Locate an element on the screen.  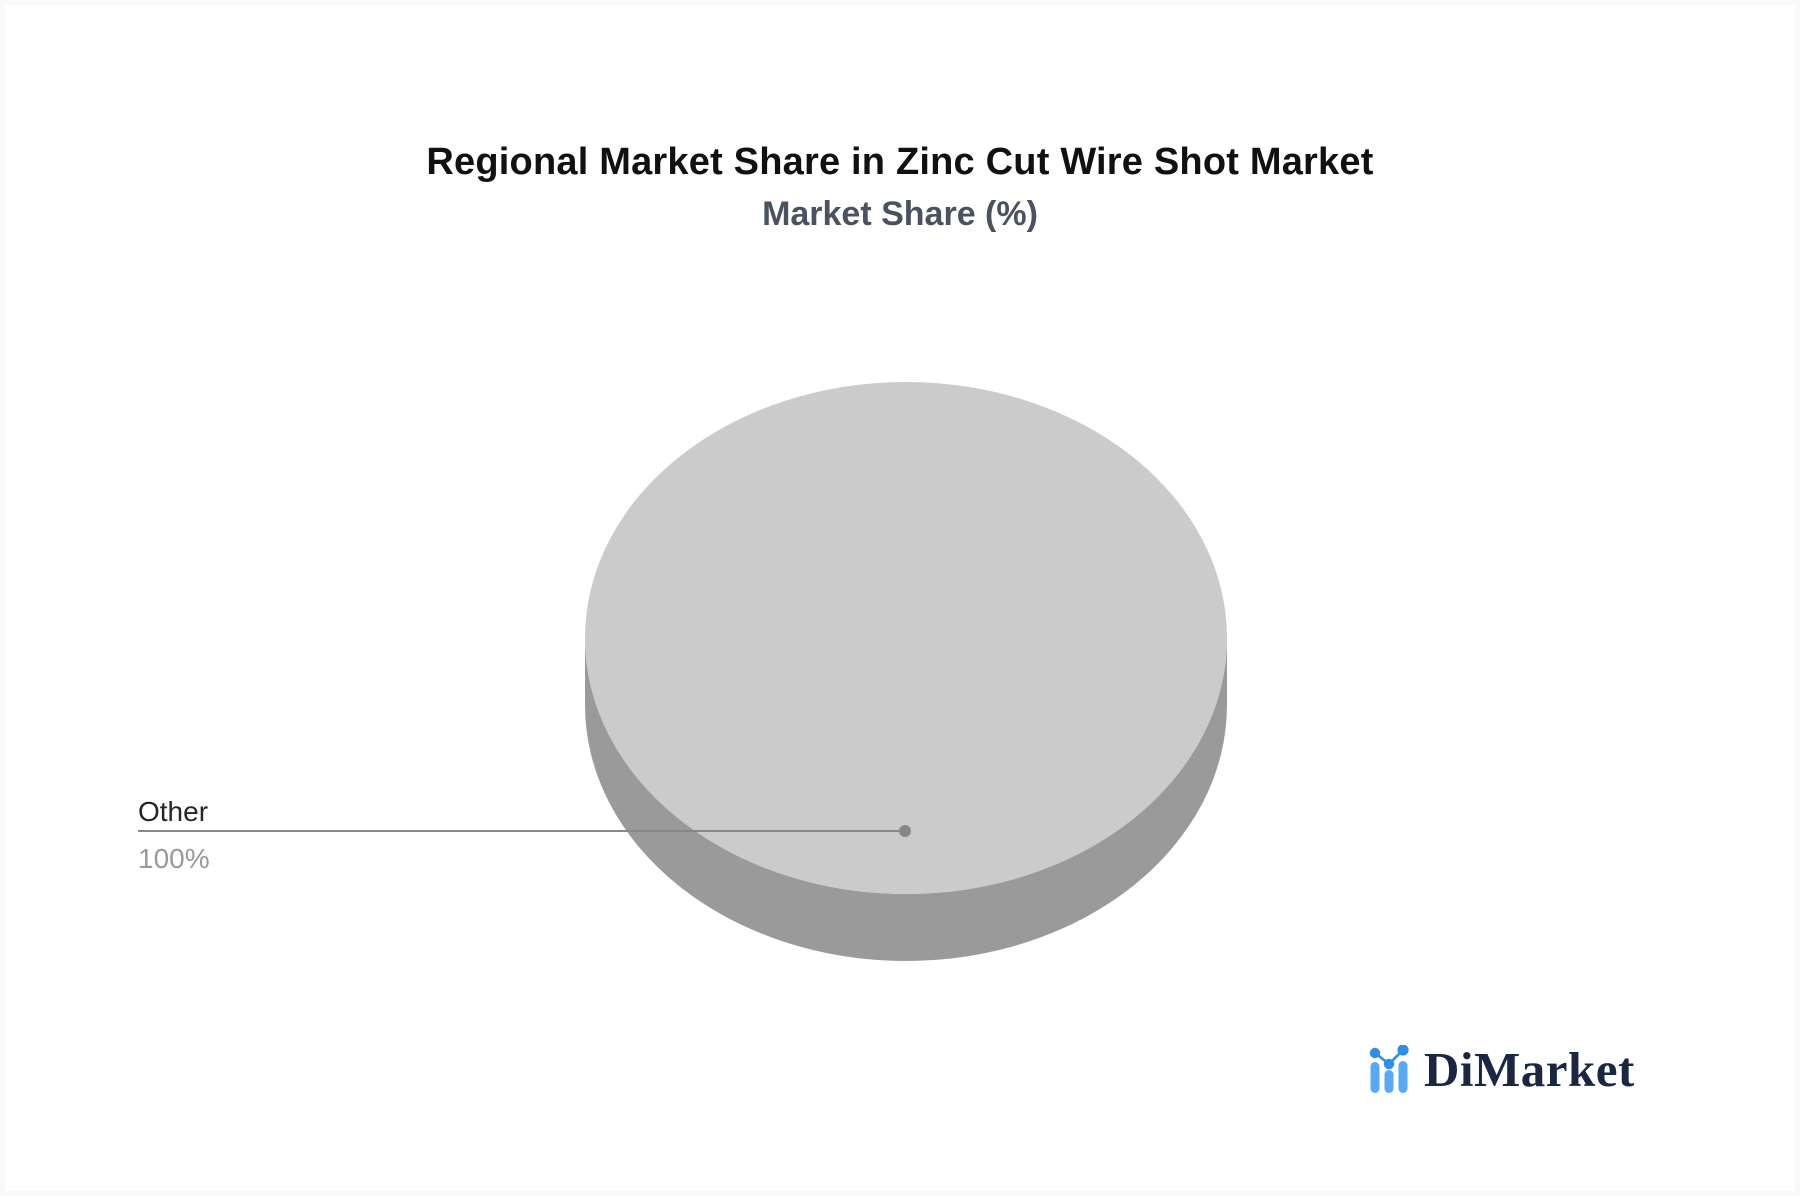
chart-subtitle: Market Share (%) is located at coordinates (900, 214).